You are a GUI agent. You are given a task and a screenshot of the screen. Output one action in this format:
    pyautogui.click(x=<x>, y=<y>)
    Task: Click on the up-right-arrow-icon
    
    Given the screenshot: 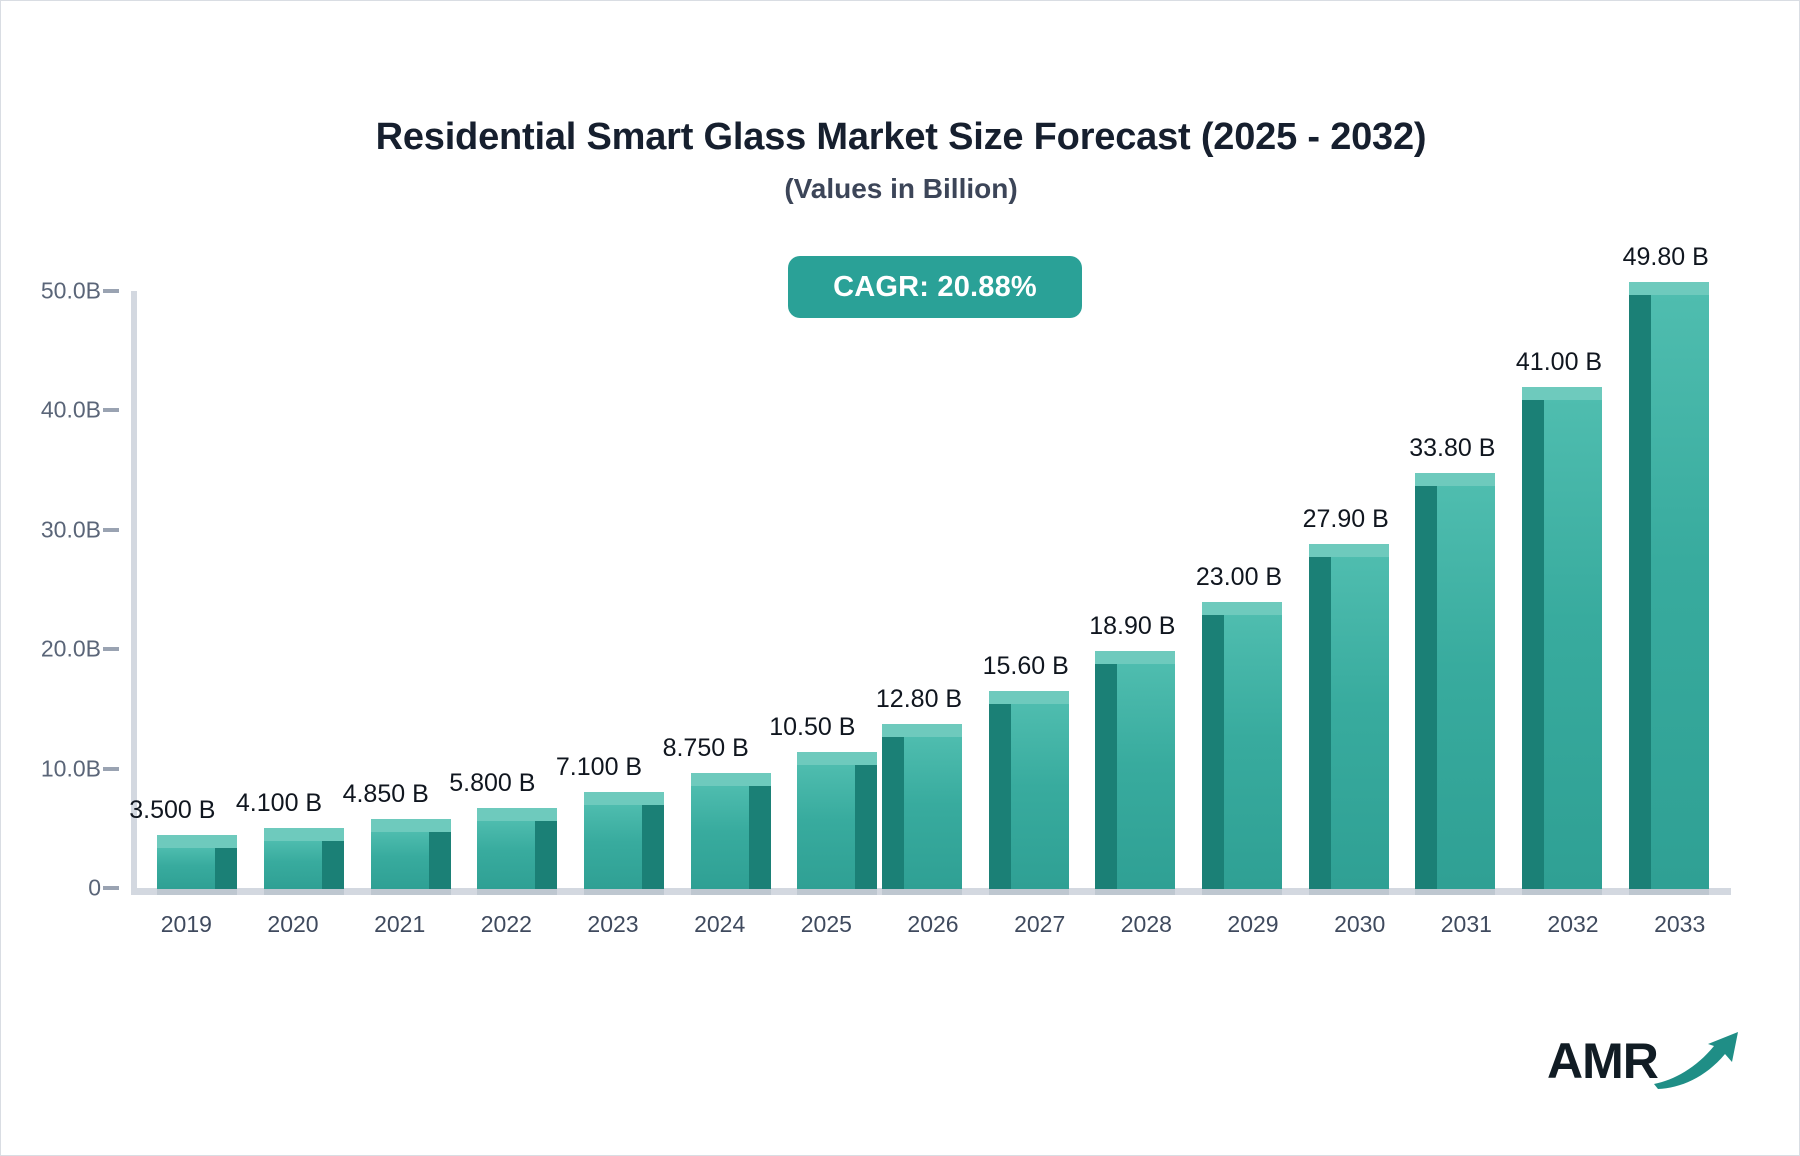 What is the action you would take?
    pyautogui.click(x=1696, y=1060)
    